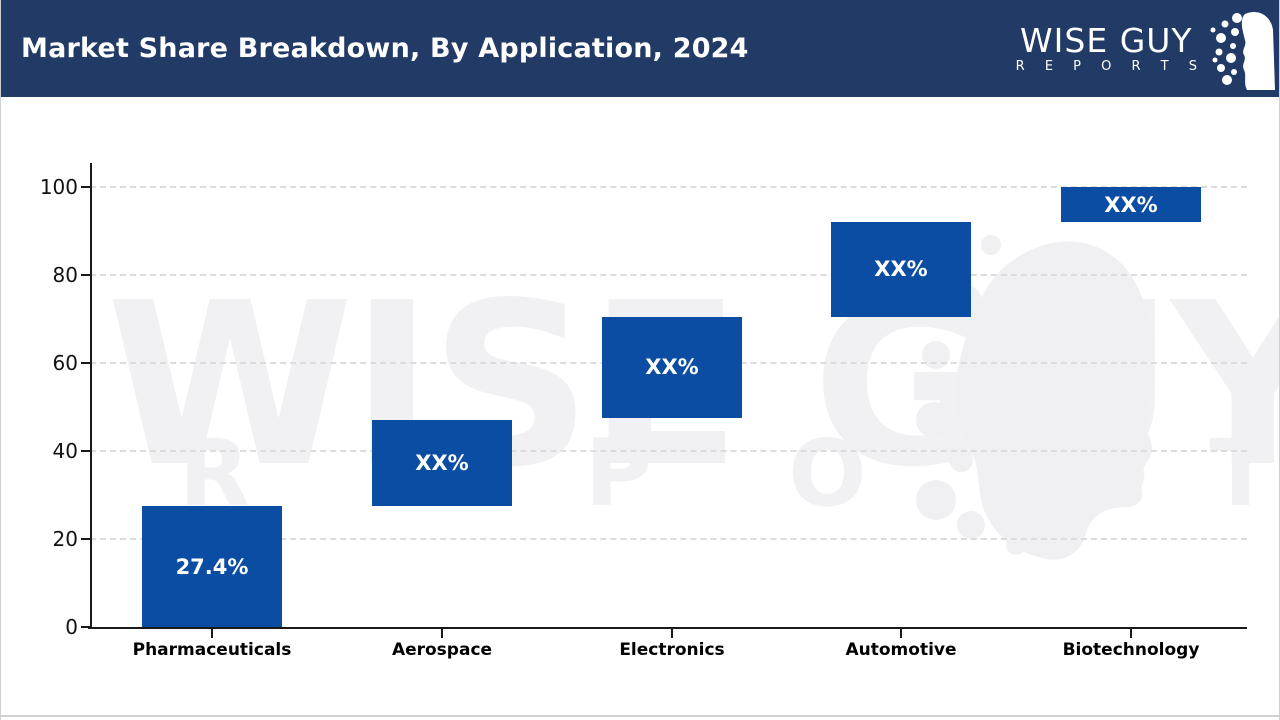 This screenshot has height=720, width=1280. Describe the element at coordinates (1110, 66) in the screenshot. I see `brand-subname: R E P O R T S` at that location.